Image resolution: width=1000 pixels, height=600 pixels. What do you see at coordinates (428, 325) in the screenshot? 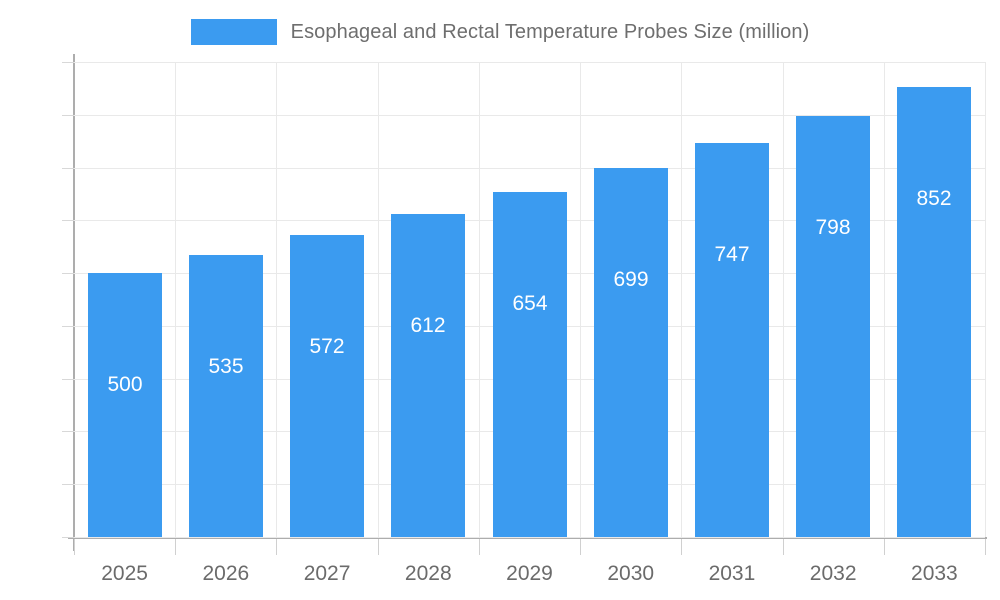
I see `bar-value-label: 612` at bounding box center [428, 325].